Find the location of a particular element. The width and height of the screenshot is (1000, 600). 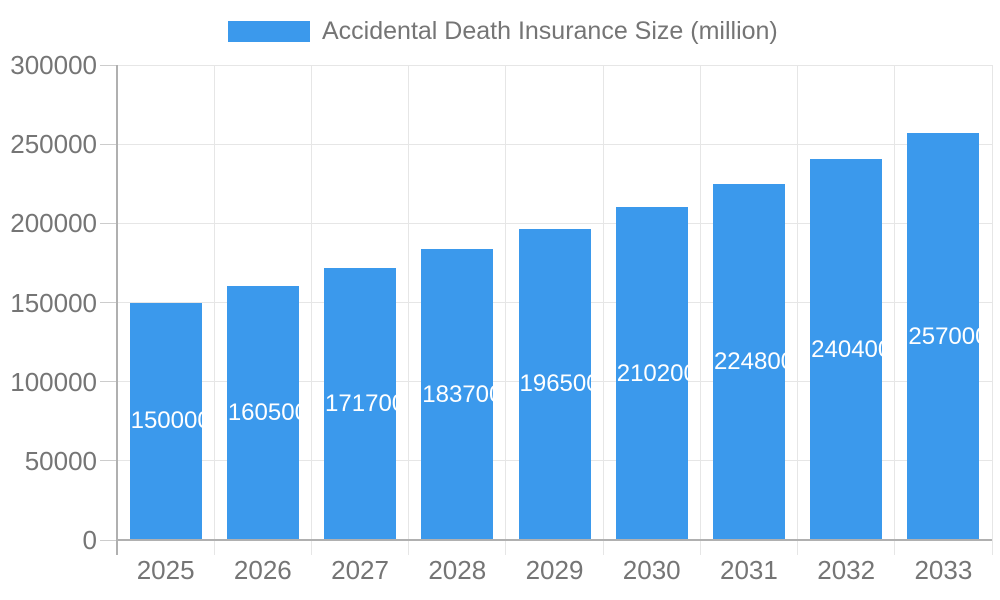

bar-2031: 224800 is located at coordinates (748, 362).